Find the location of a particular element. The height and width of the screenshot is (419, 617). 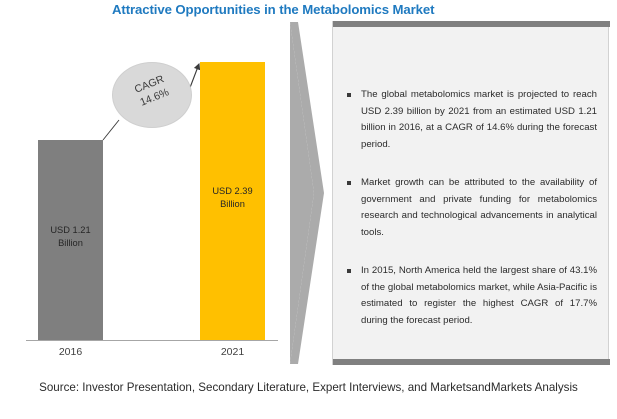

x-axis-label-2016: 2016 is located at coordinates (70, 352).